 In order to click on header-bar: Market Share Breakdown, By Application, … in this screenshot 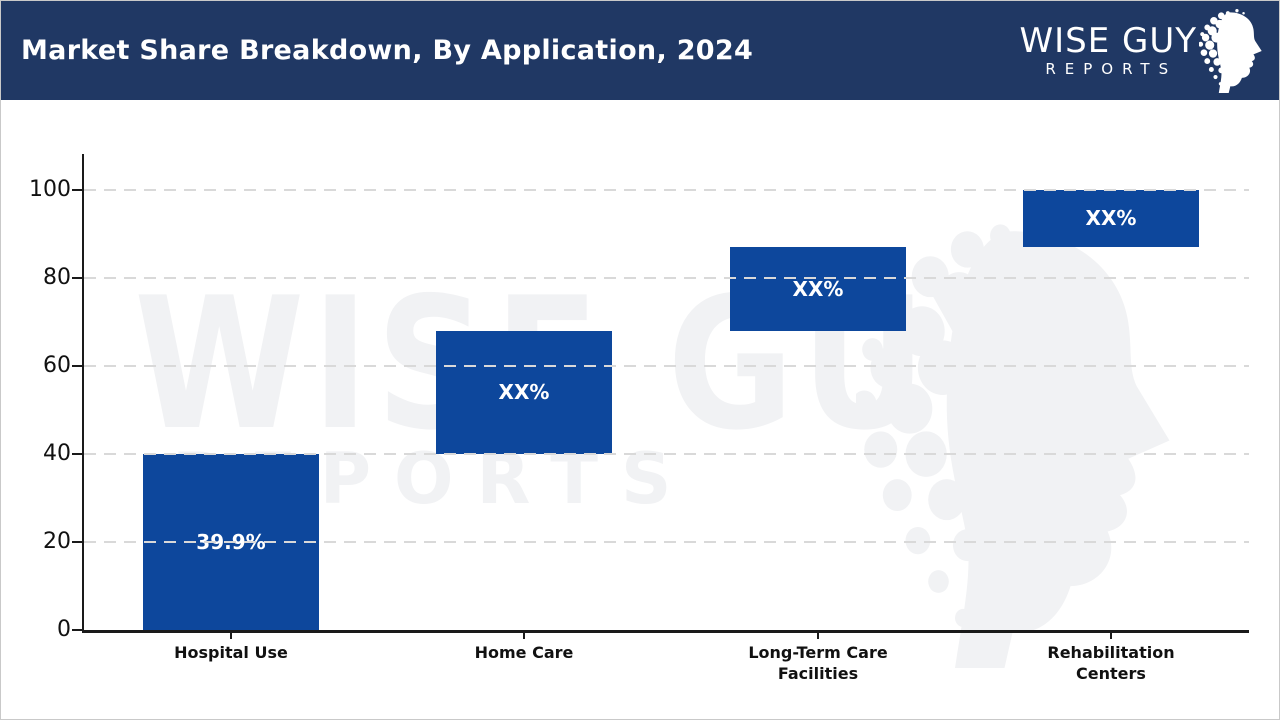, I will do `click(640, 50)`.